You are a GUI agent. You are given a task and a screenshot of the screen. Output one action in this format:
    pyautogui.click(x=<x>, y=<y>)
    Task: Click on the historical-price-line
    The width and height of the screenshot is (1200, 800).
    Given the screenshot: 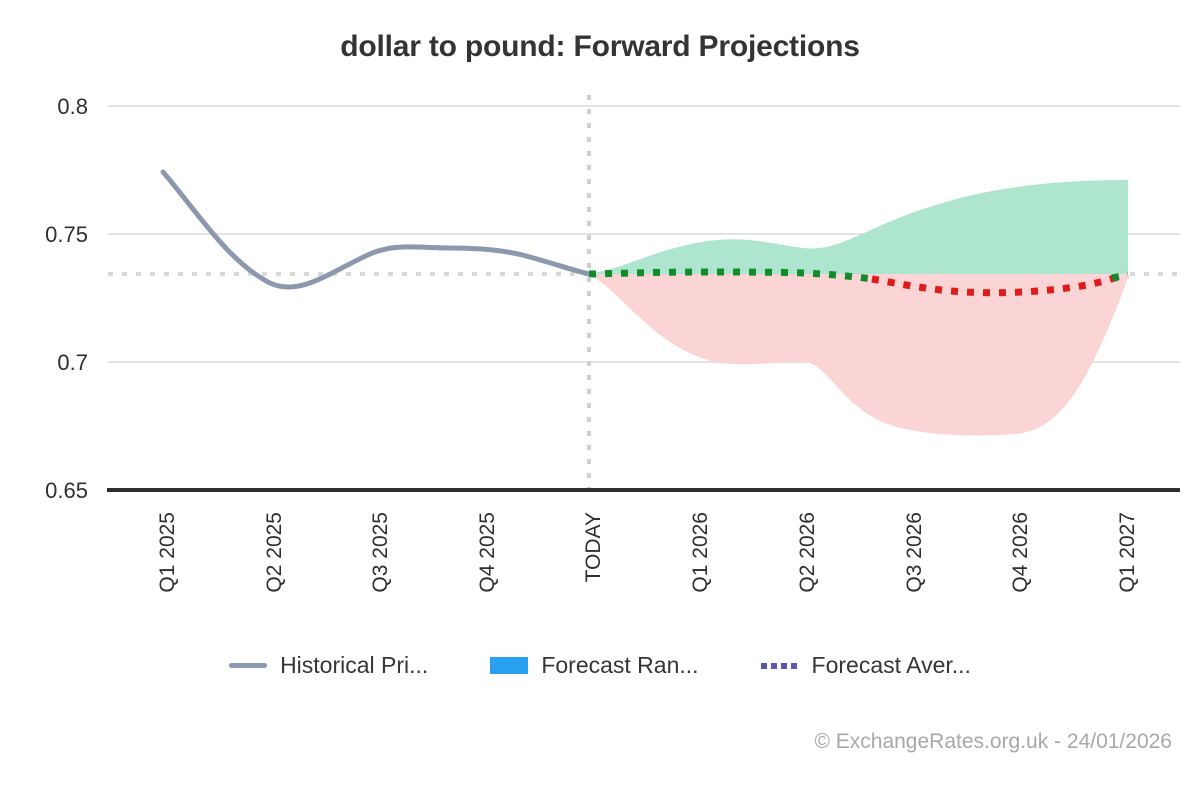 What is the action you would take?
    pyautogui.click(x=376, y=229)
    